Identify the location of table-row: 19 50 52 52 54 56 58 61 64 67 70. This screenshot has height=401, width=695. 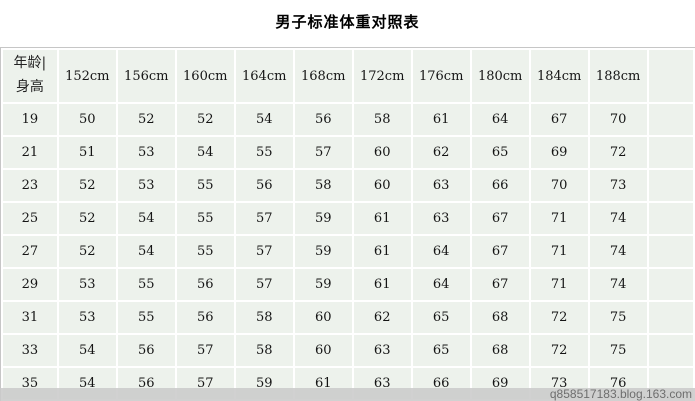
(348, 119).